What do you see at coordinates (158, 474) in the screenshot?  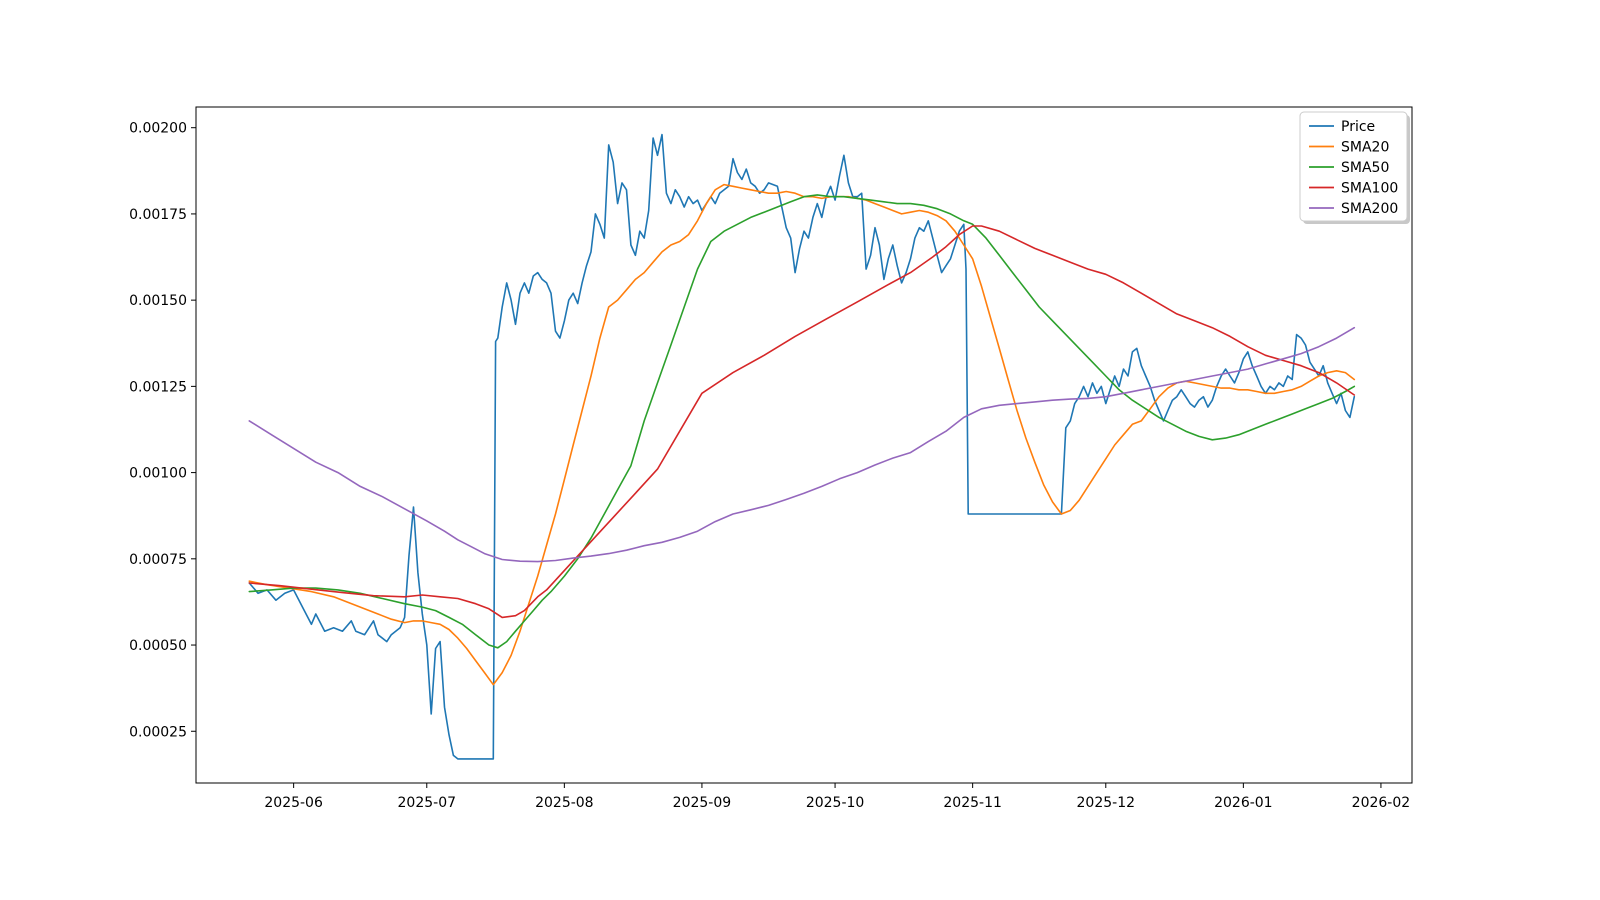 I see `y-tick-label: 0.00100` at bounding box center [158, 474].